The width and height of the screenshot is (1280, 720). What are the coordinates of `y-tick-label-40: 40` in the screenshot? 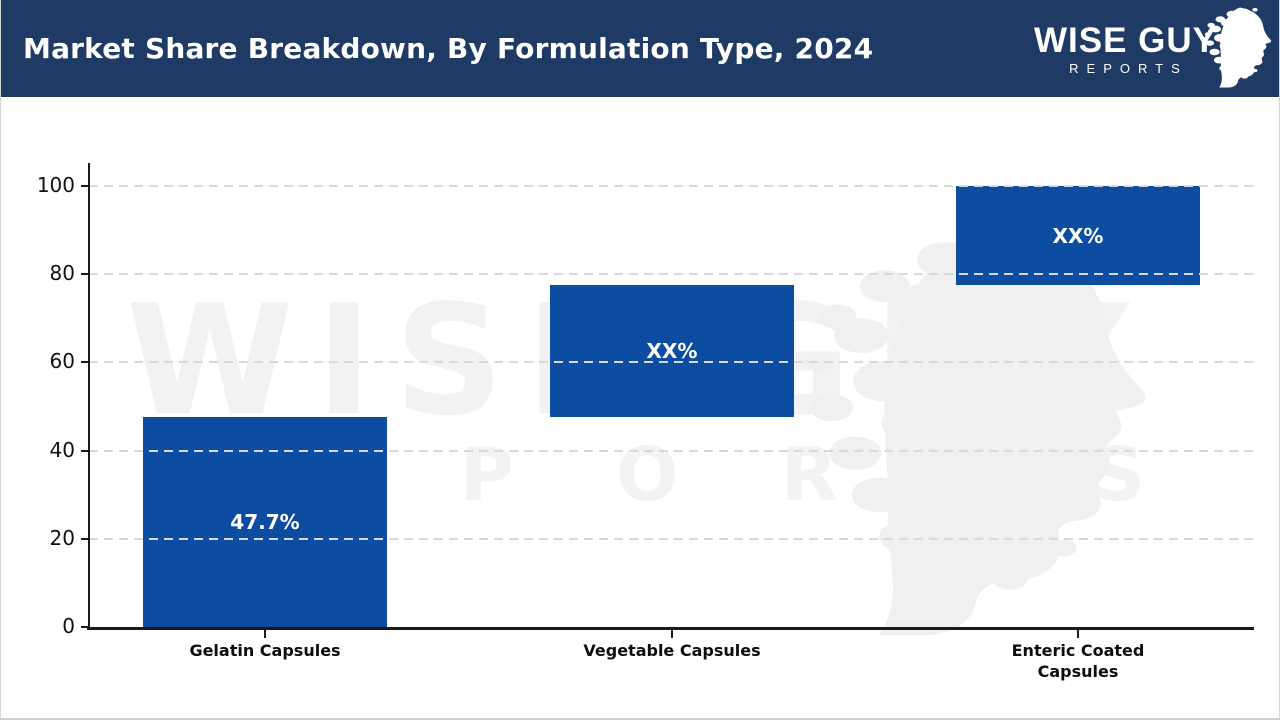 It's located at (62, 449).